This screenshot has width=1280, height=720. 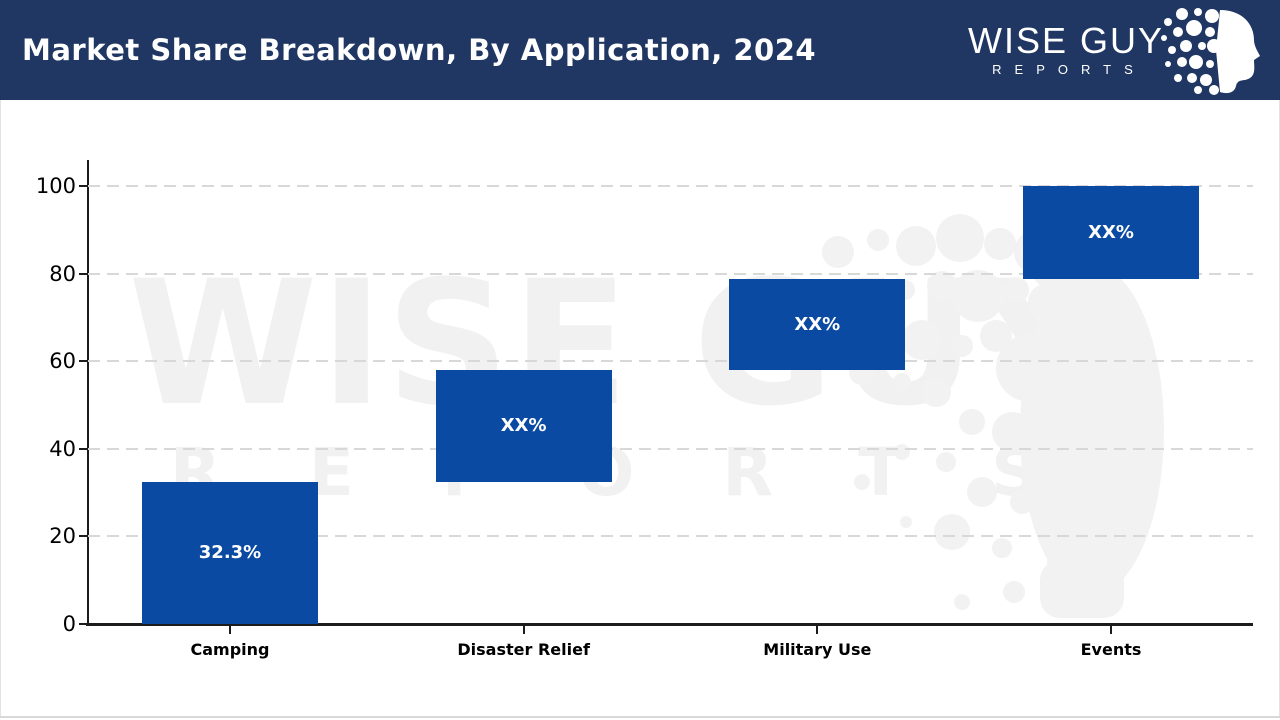 I want to click on y-tick-label: 20, so click(x=62, y=536).